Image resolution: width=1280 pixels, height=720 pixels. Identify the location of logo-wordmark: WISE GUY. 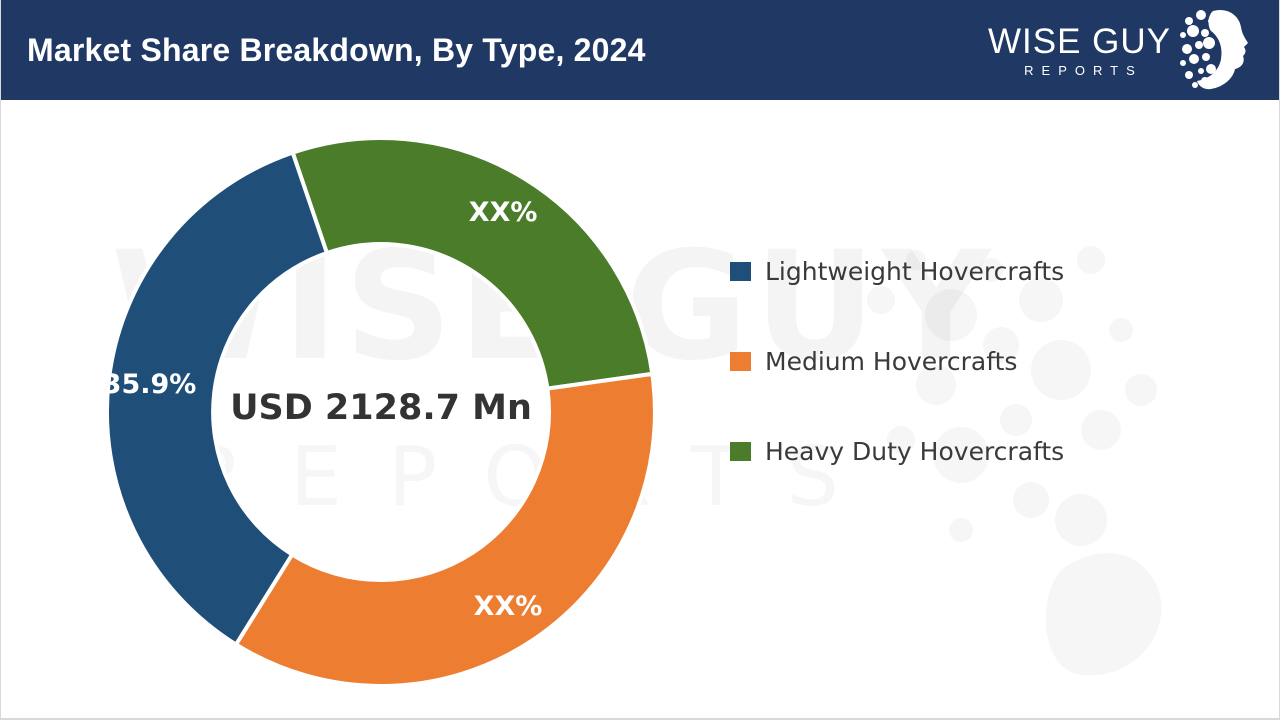
(1079, 41).